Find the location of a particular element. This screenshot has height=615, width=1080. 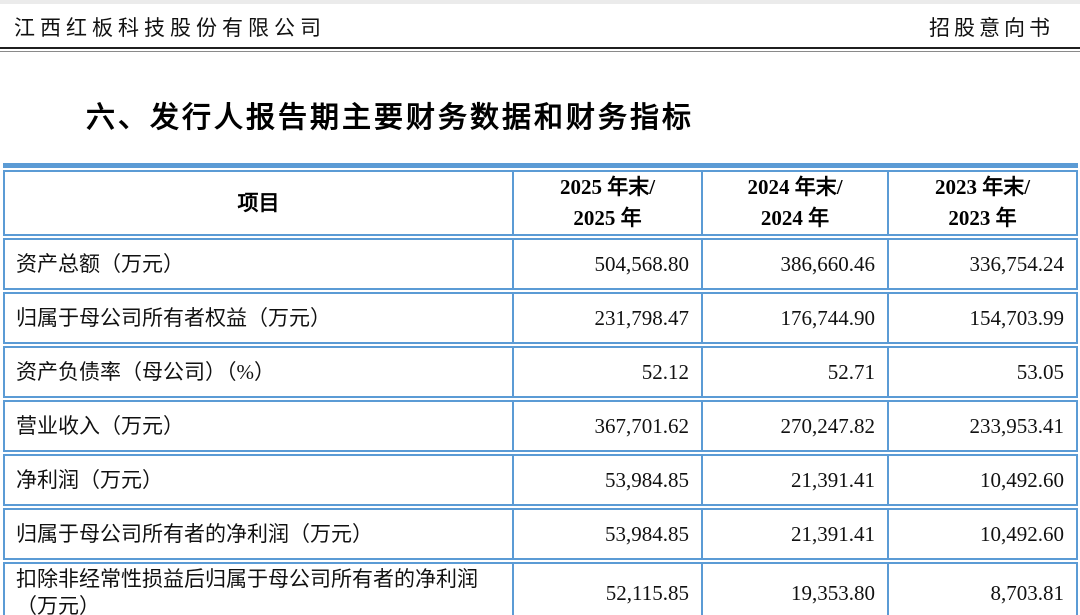

row-label: 归属于母公司所有者权益（万元） is located at coordinates (258, 318).